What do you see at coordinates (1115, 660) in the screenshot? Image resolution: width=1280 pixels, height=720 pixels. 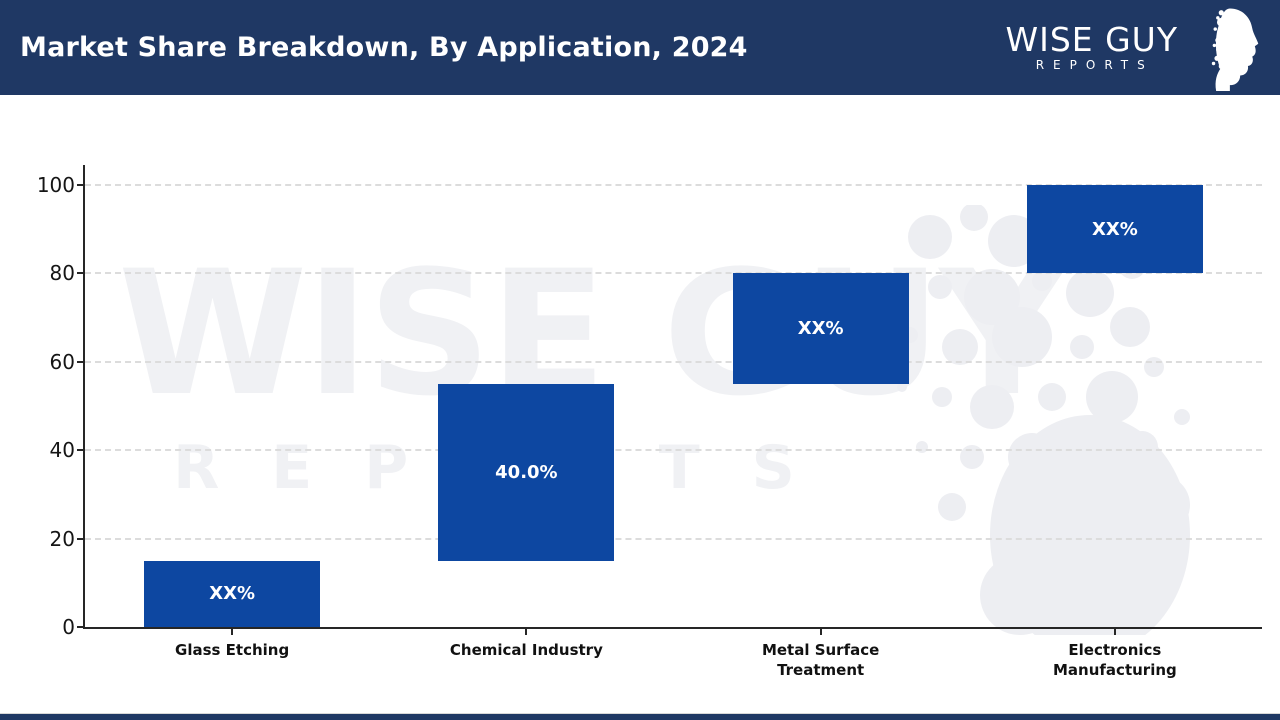 I see `x-label-electronics-manufacturing: Electronics Manufacturing` at bounding box center [1115, 660].